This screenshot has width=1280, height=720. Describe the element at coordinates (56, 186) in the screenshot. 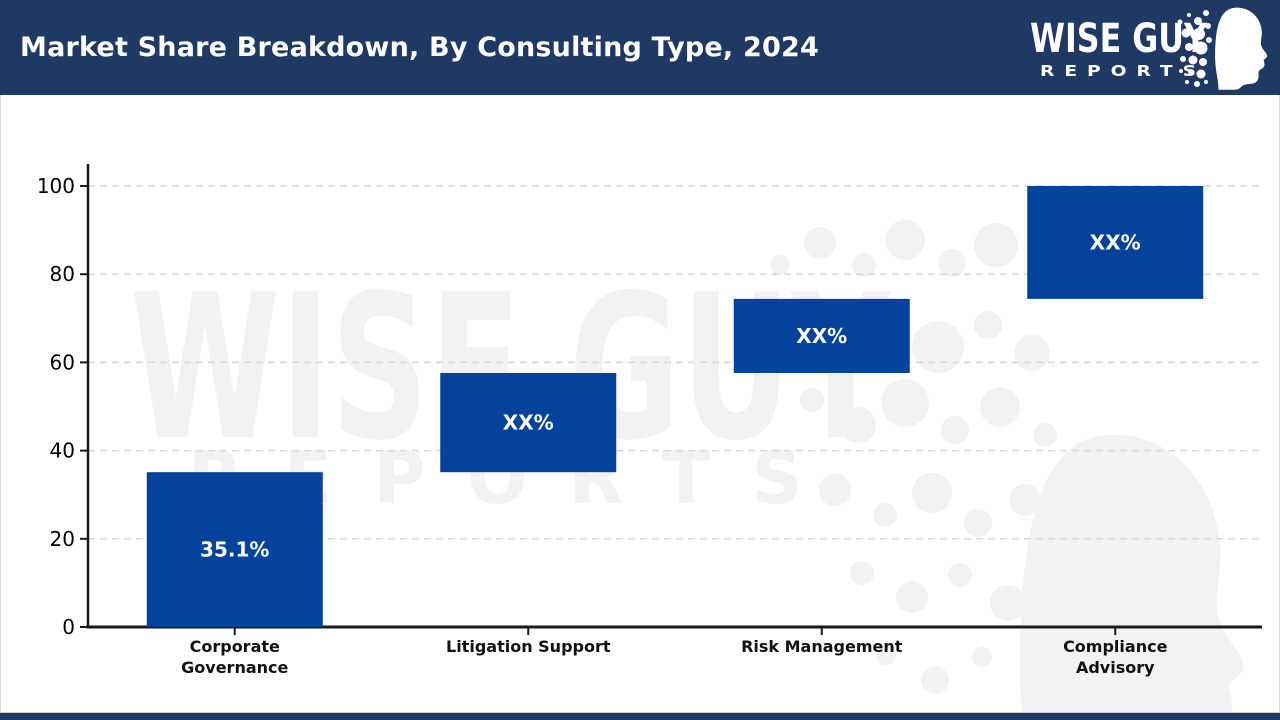

I see `y-tick-label-100: 100` at that location.